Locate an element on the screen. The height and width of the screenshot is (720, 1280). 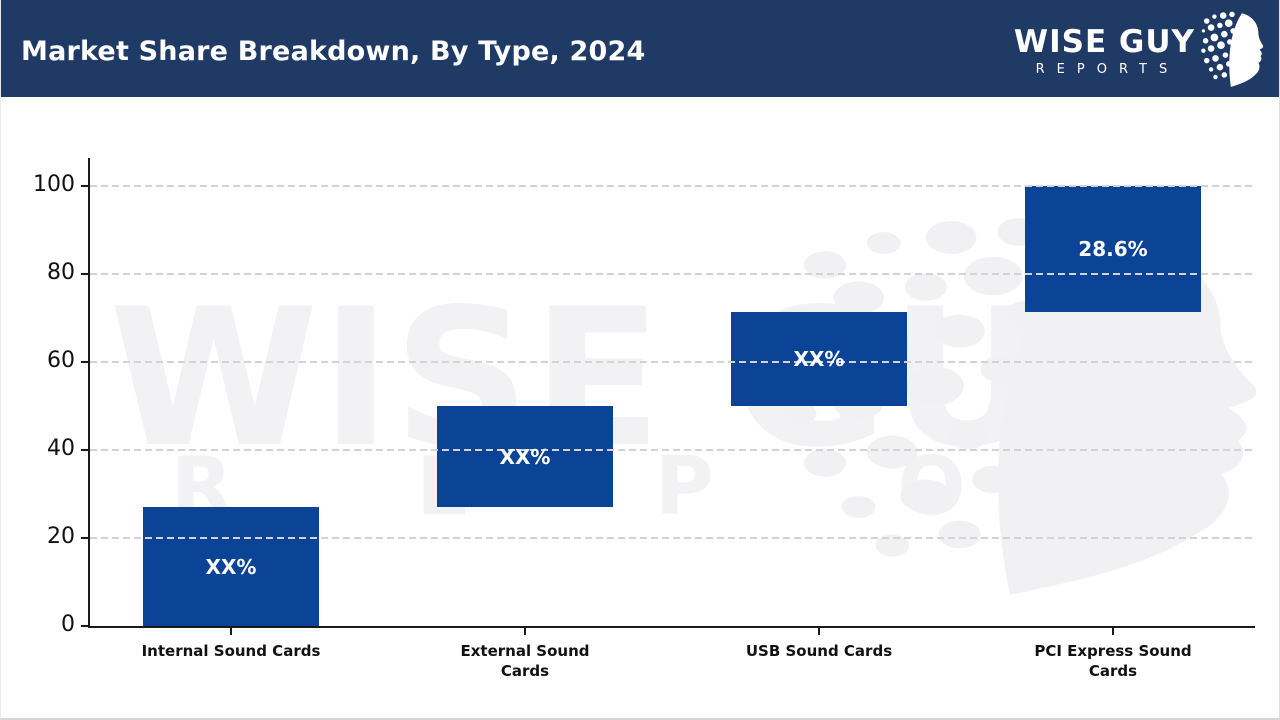
x-axis-category-label: Internal Sound Cards is located at coordinates (231, 651).